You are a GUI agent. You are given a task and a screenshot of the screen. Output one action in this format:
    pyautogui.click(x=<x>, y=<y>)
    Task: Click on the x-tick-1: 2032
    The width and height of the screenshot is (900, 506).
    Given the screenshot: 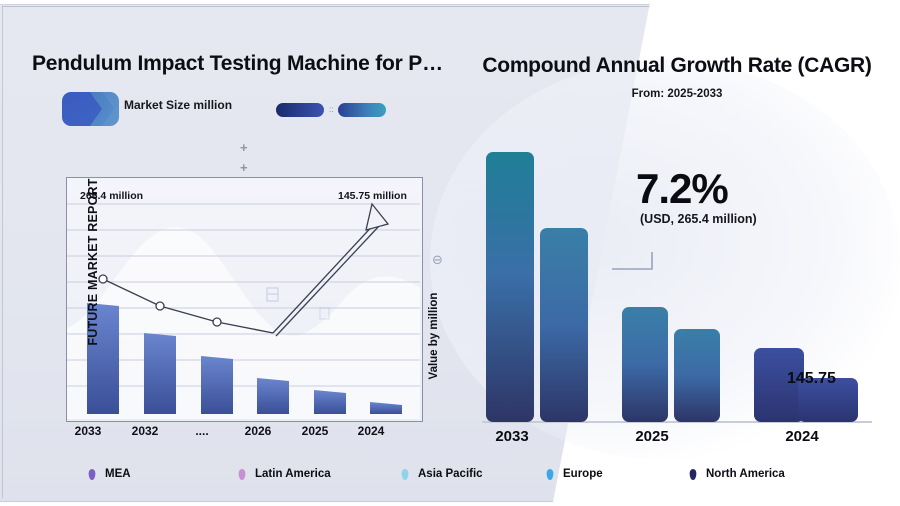 What is the action you would take?
    pyautogui.click(x=145, y=431)
    